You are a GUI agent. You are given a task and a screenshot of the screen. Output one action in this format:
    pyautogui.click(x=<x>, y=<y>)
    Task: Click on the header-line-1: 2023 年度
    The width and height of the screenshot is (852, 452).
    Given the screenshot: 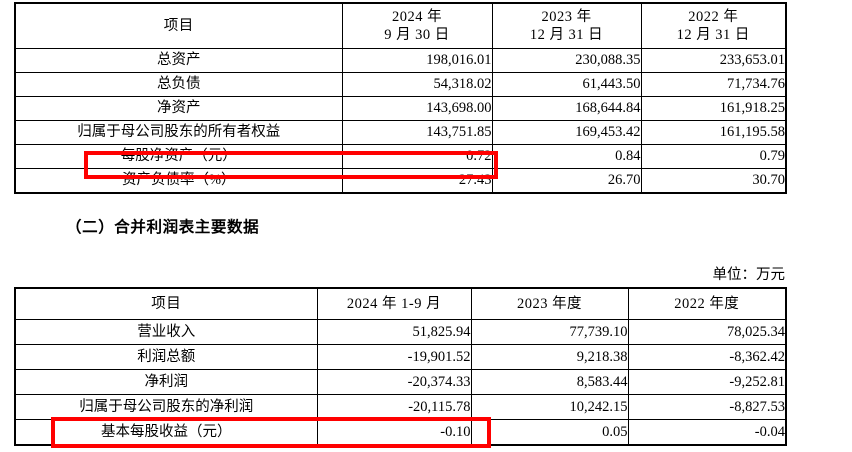 What is the action you would take?
    pyautogui.click(x=549, y=303)
    